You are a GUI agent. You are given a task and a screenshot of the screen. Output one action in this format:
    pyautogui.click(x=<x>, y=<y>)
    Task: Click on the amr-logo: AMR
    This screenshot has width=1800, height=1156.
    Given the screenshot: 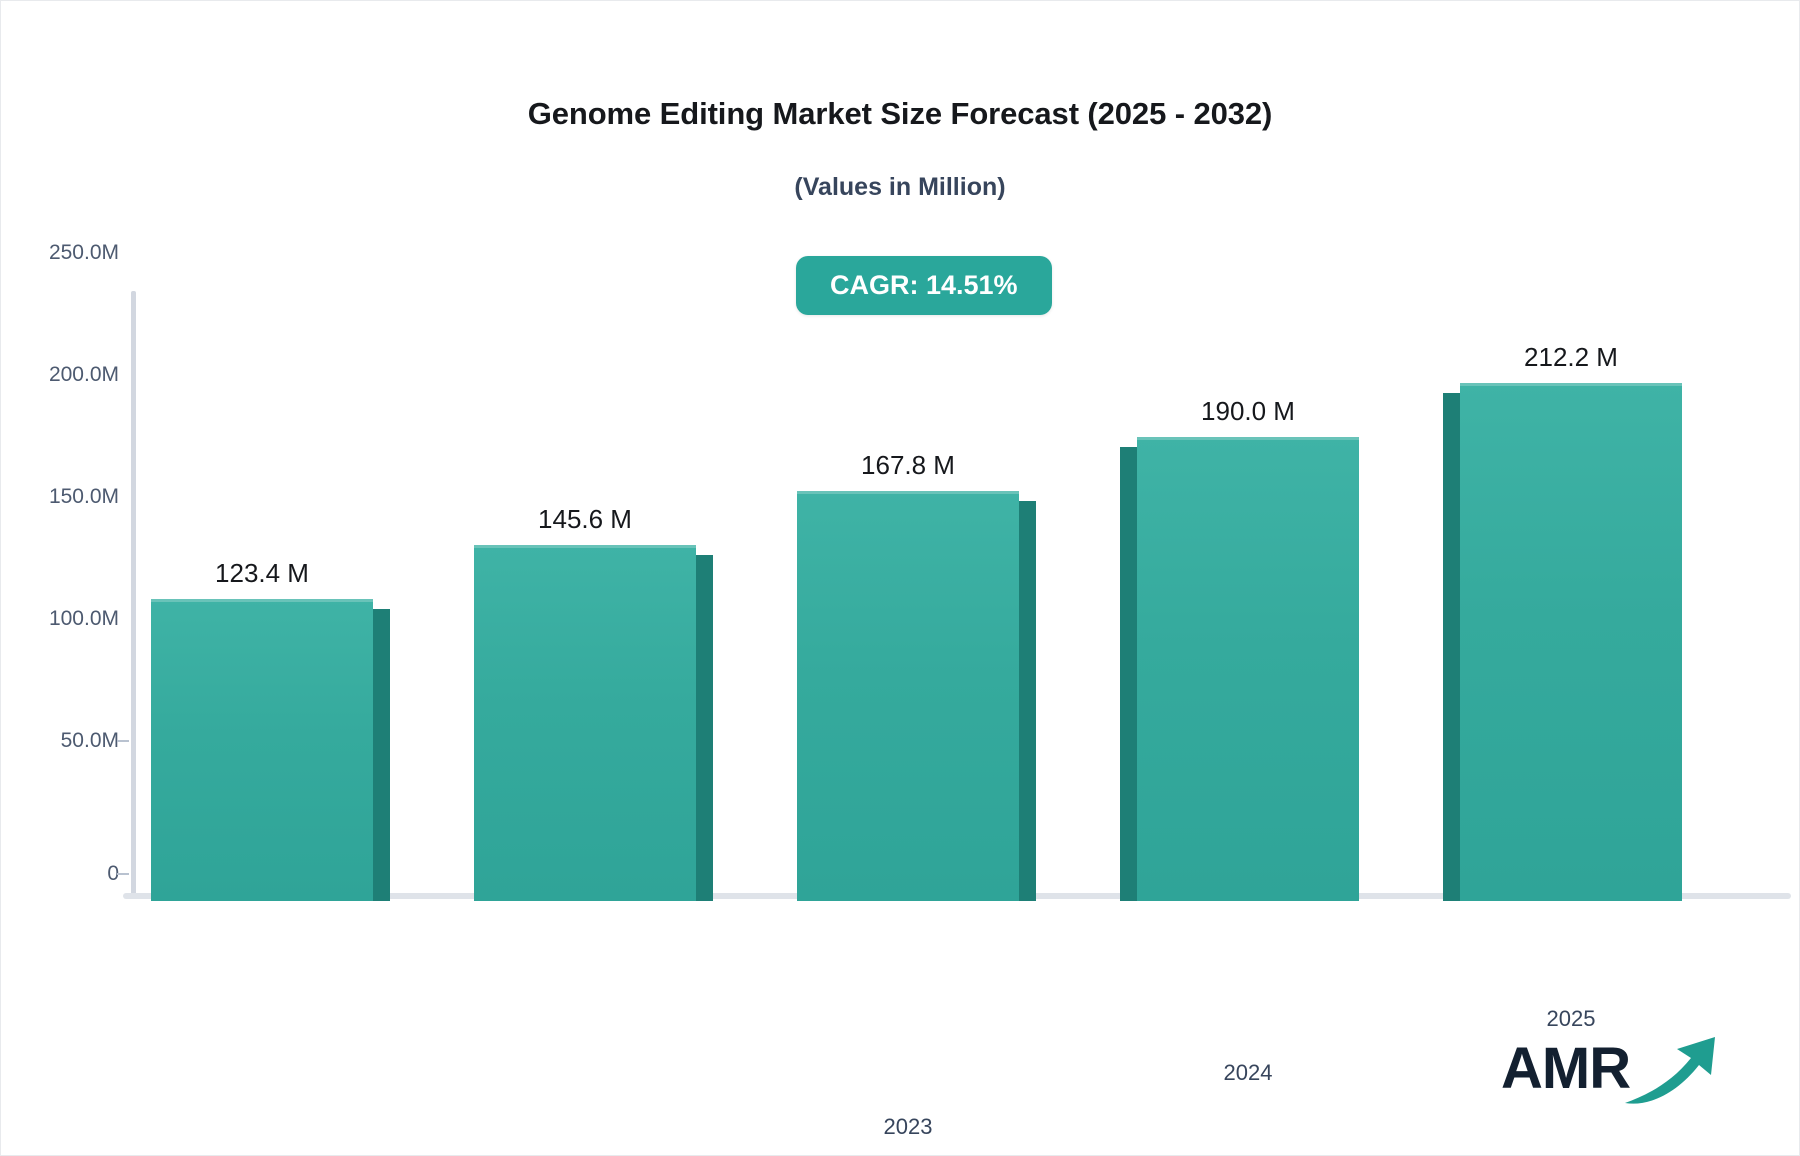 What is the action you would take?
    pyautogui.click(x=1626, y=1075)
    